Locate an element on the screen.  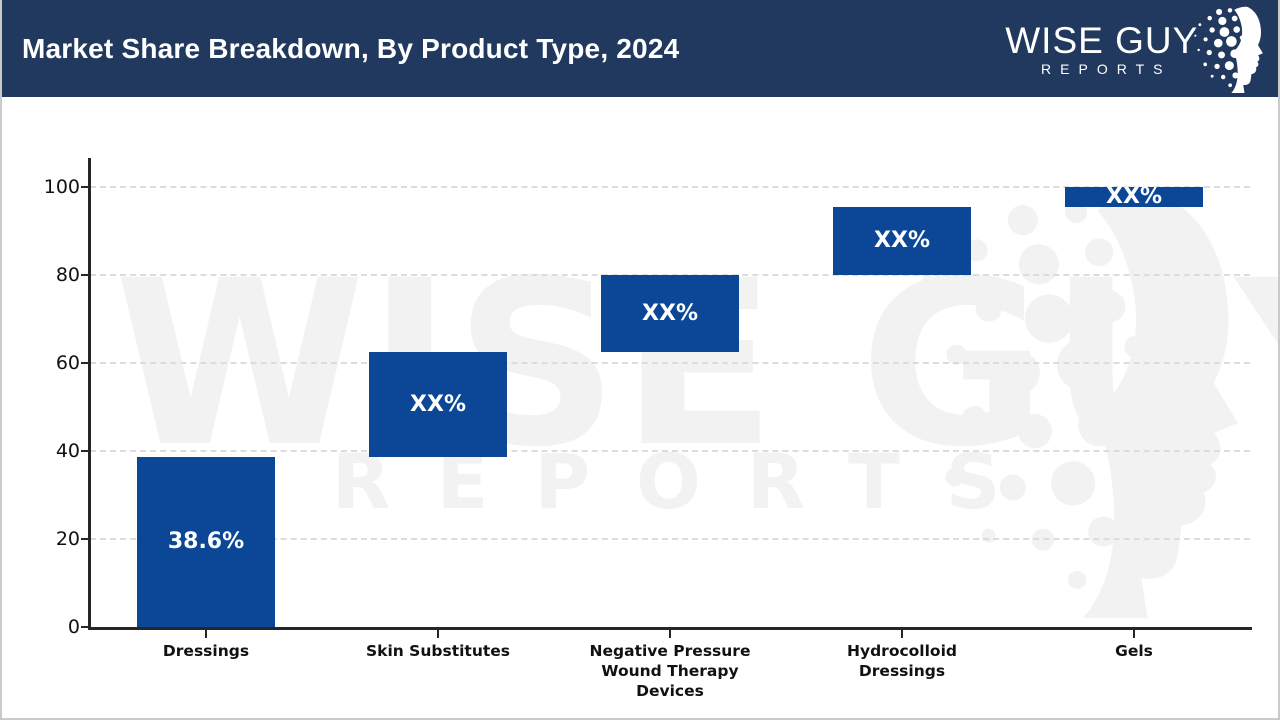
x-category-label-line: Devices is located at coordinates (670, 691).